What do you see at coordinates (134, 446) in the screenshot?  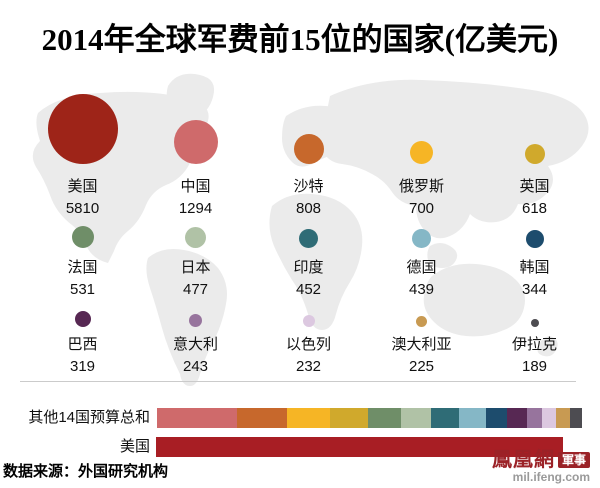 I see `us-bar-label: 美国` at bounding box center [134, 446].